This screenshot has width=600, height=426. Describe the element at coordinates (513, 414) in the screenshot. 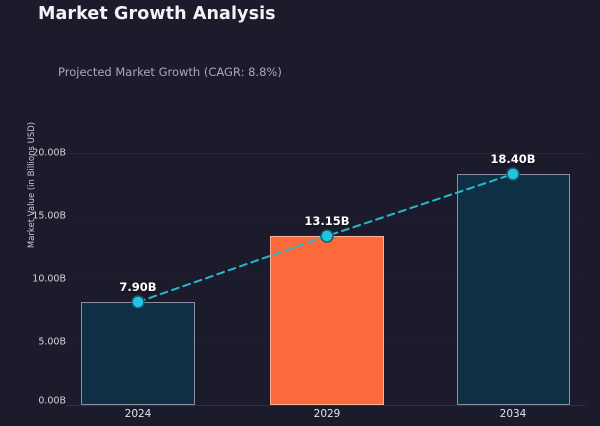

I see `x-tick-label-2034: 2034` at that location.